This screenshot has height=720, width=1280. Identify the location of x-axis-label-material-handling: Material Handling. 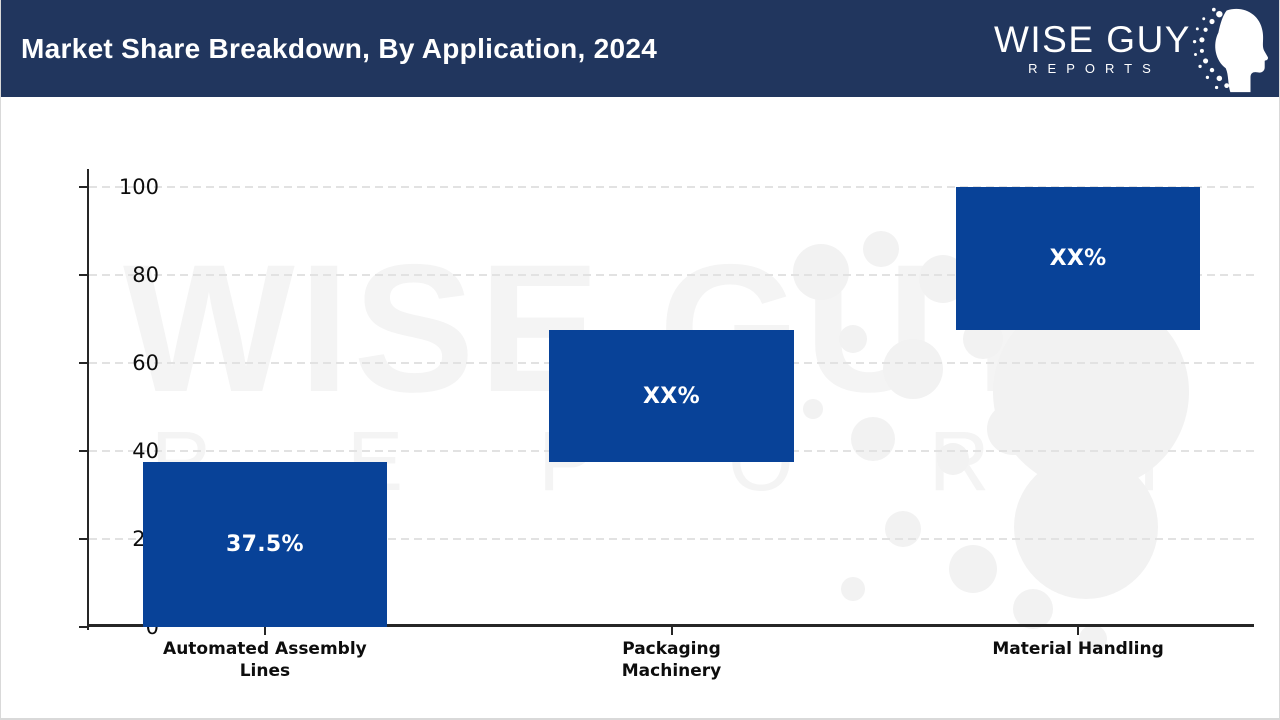
(1078, 649).